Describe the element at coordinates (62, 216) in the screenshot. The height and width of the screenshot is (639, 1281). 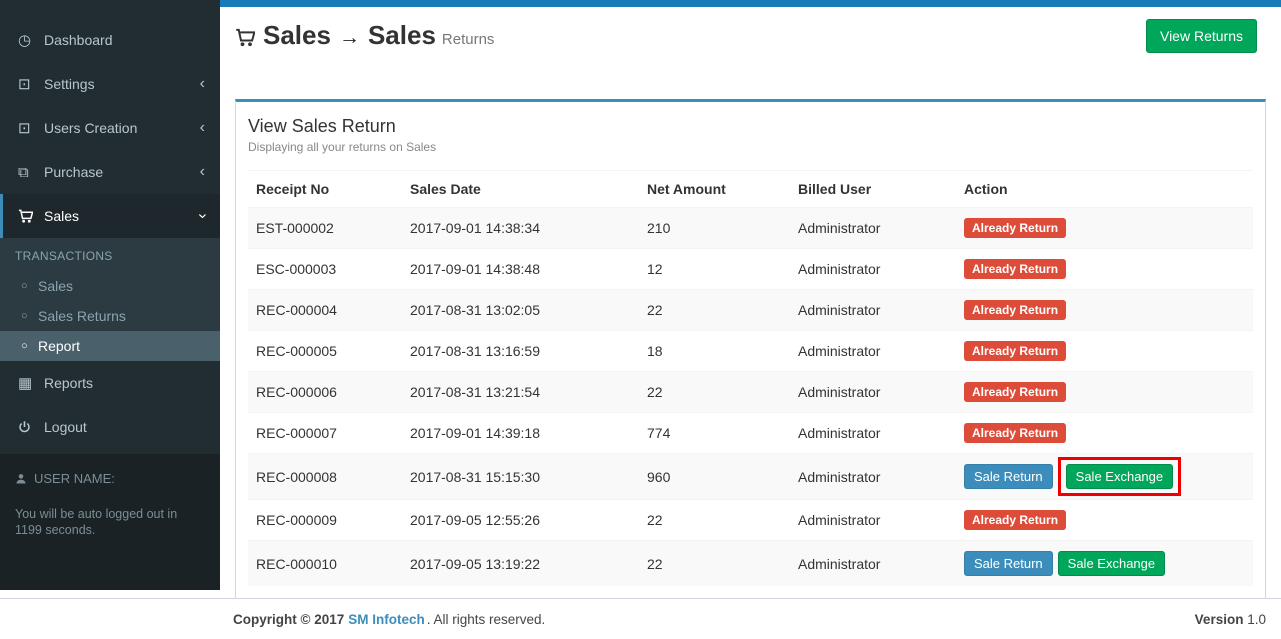
I see `sidebar-item-label: Sales` at that location.